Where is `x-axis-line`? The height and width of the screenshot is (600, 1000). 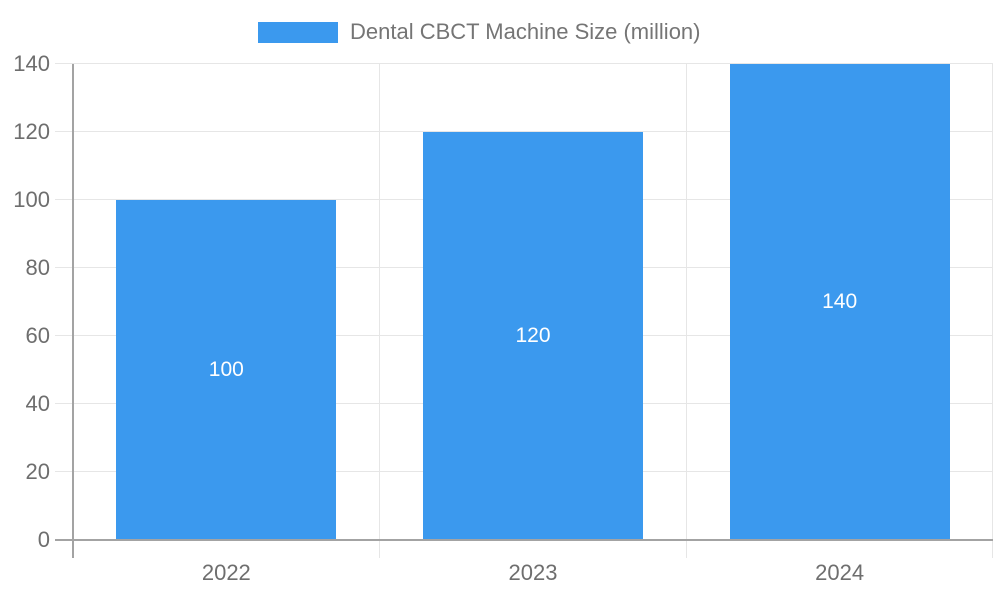 x-axis-line is located at coordinates (524, 540).